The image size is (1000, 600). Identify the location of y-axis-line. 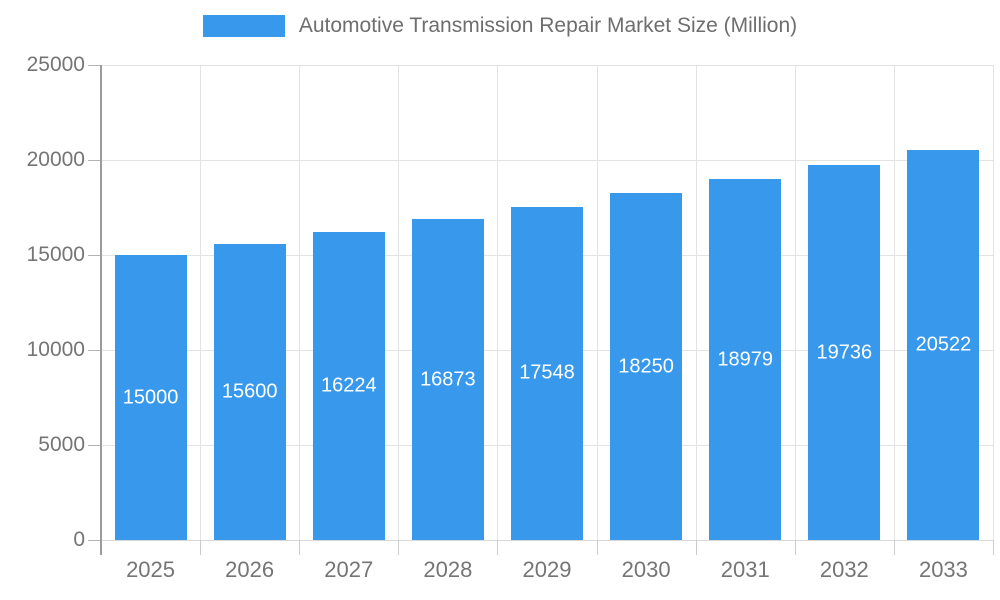
(101, 310).